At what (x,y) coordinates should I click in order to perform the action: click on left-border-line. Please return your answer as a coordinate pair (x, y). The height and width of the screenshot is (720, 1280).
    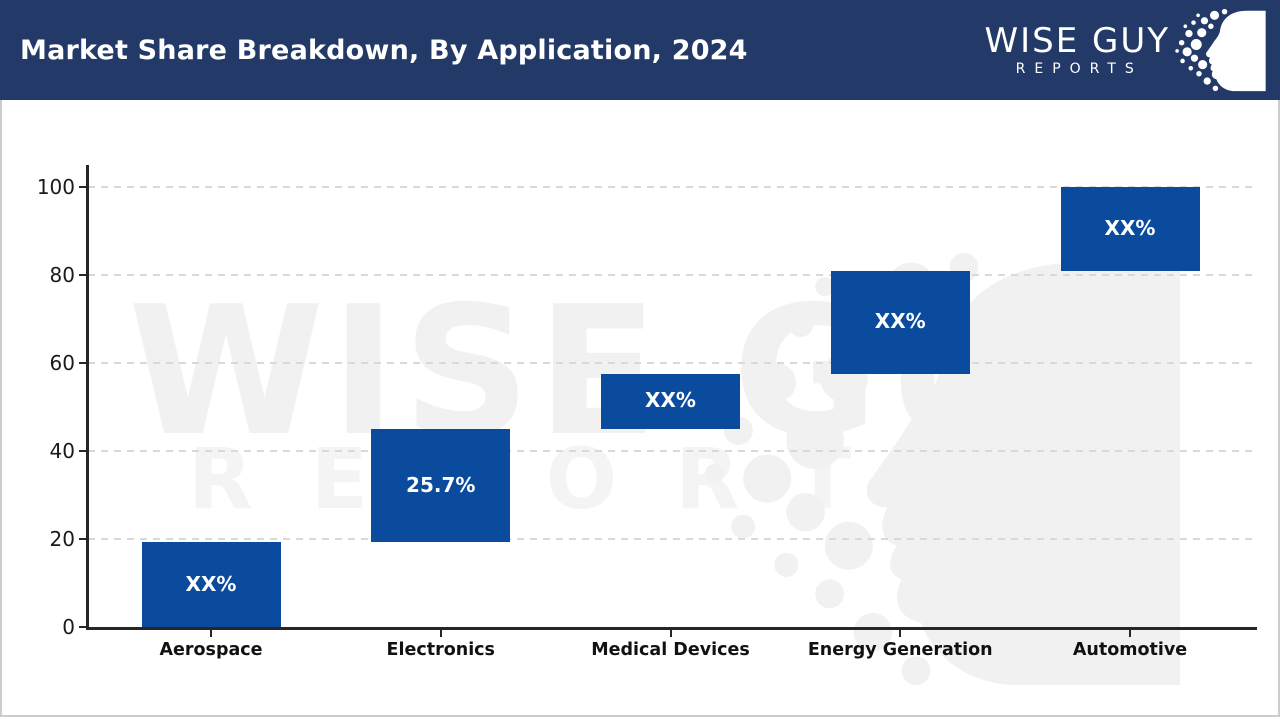
    Looking at the image, I should click on (1, 408).